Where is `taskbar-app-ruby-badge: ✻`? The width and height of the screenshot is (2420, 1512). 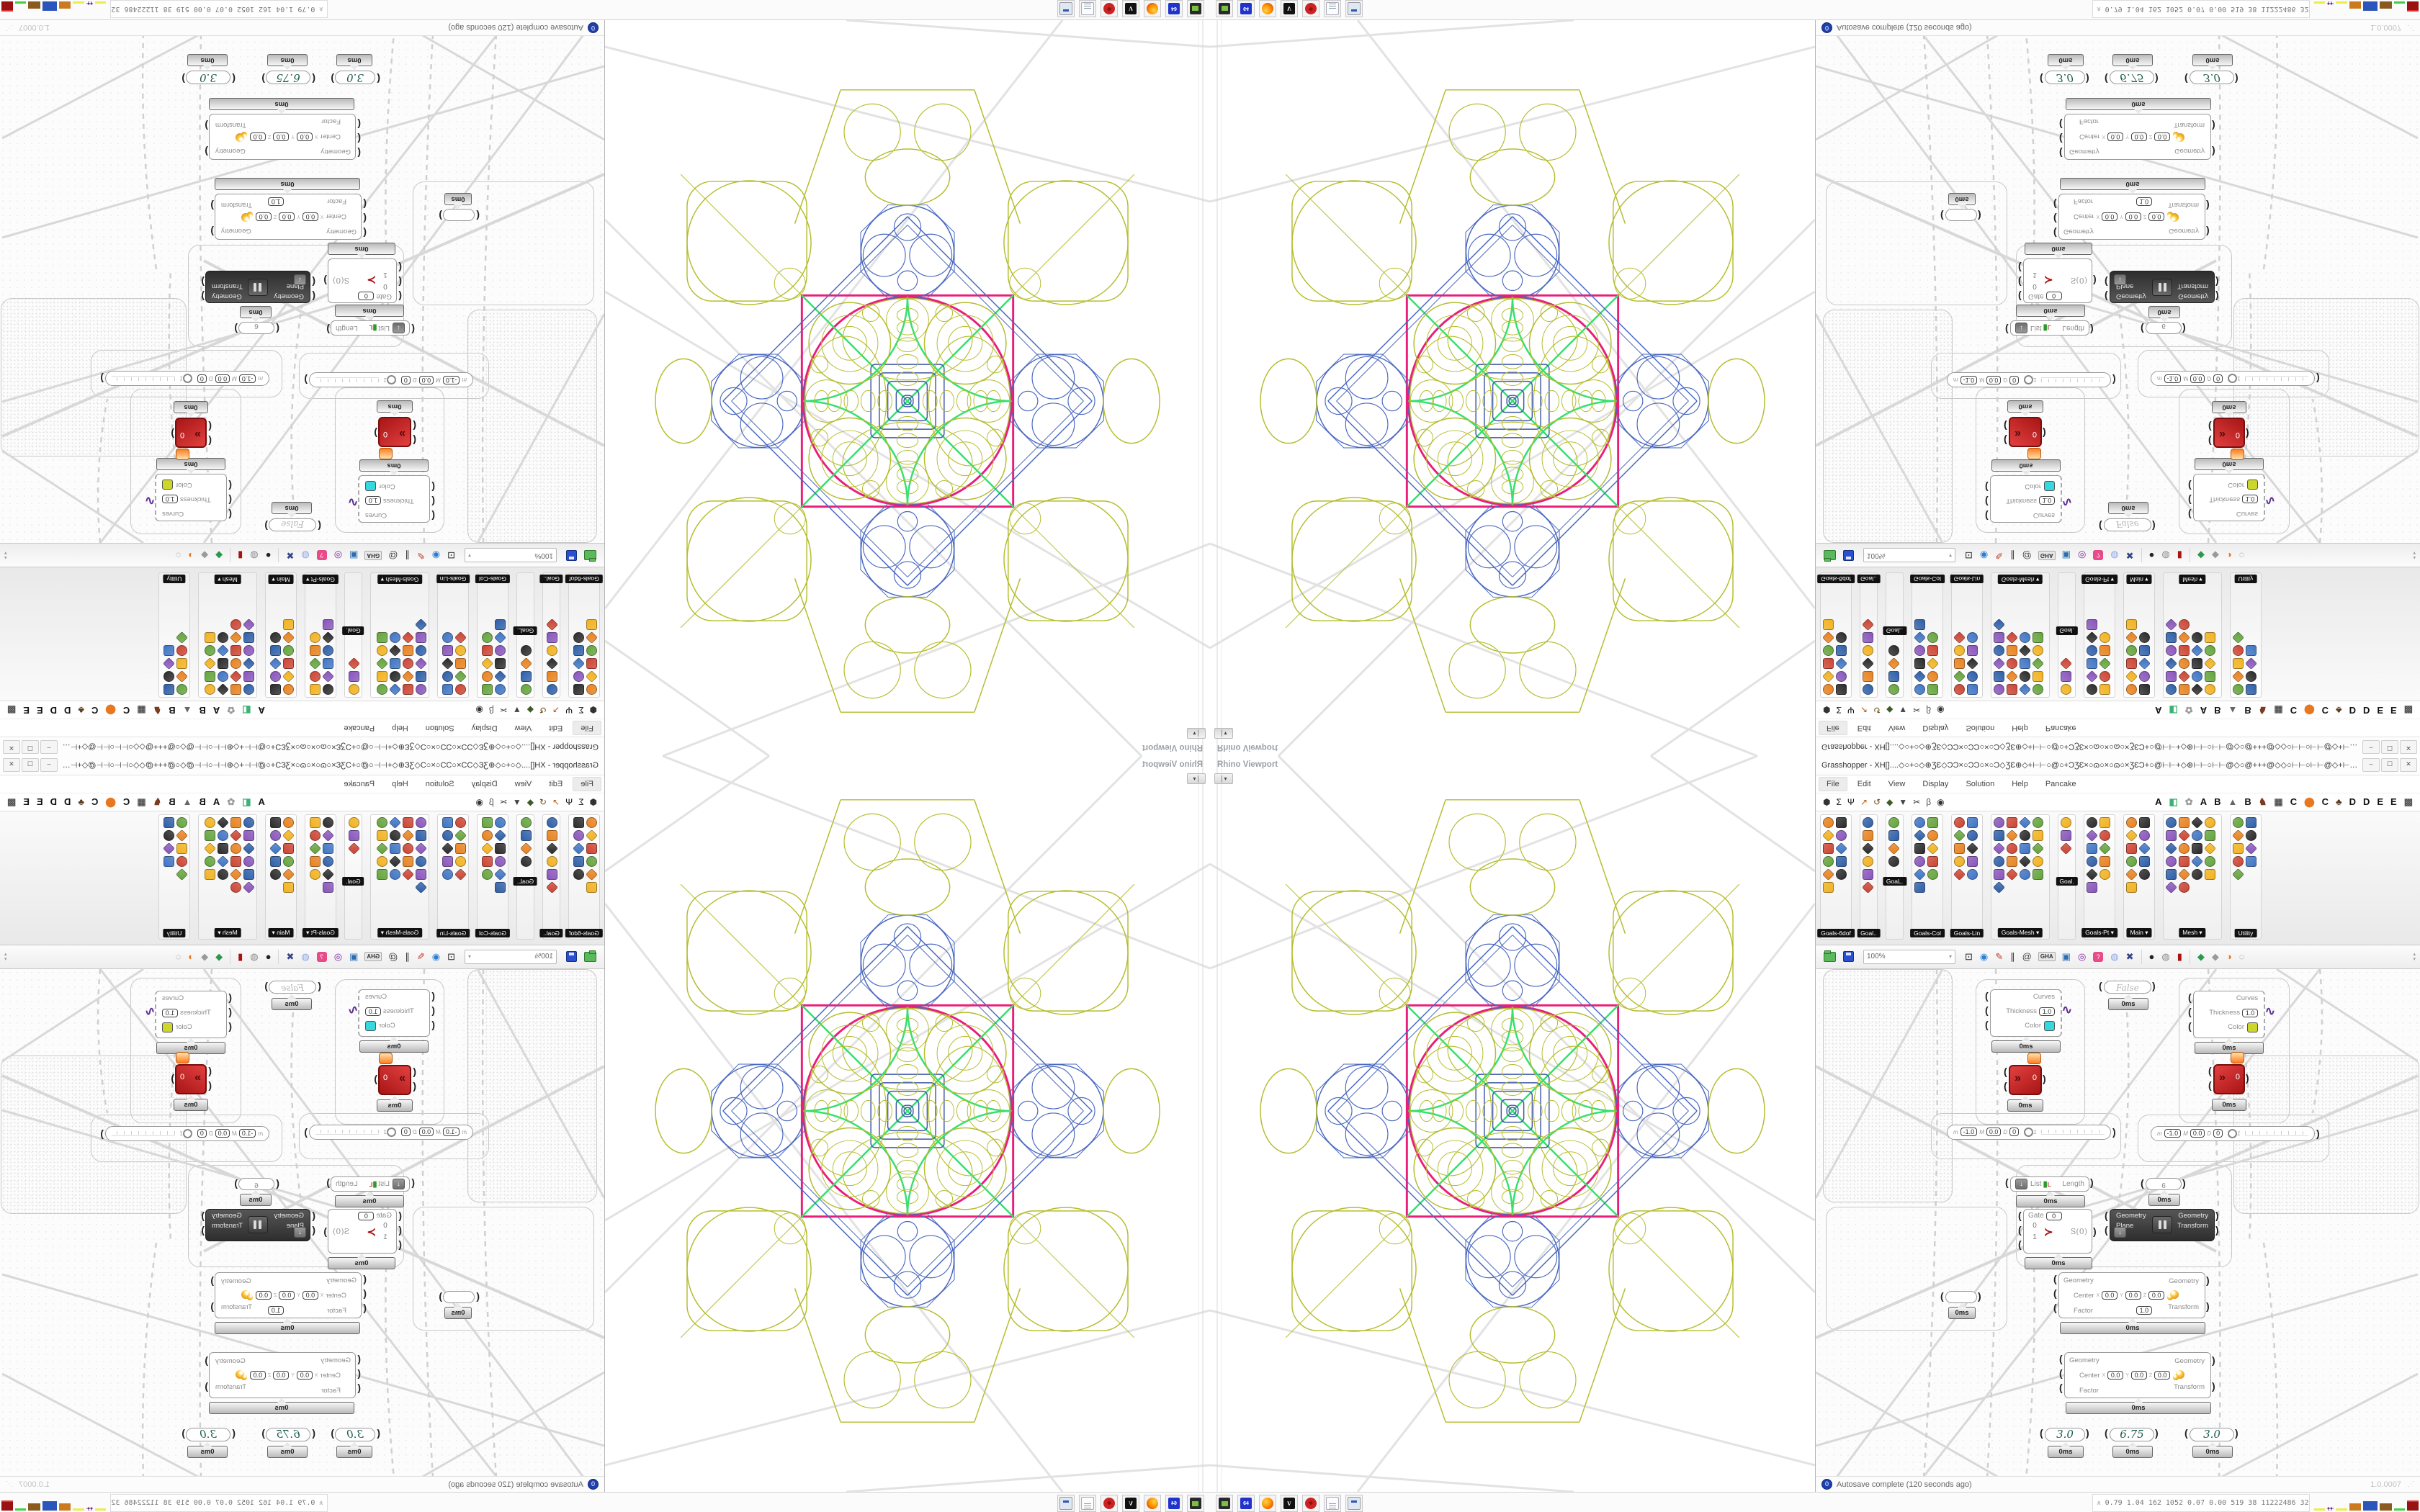
taskbar-app-ruby-badge: ✻ is located at coordinates (1109, 1503).